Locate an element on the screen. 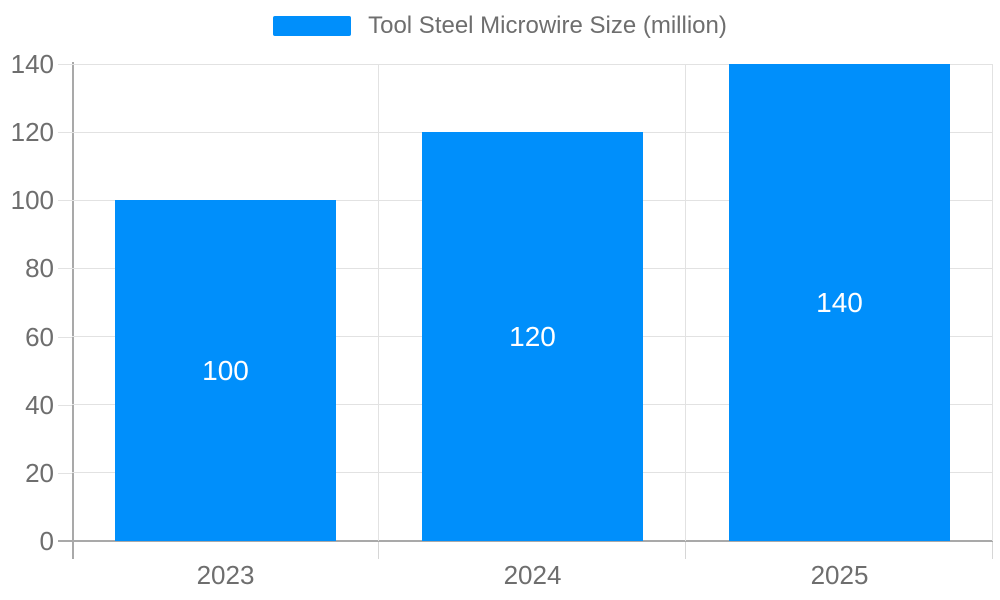 This screenshot has width=1000, height=600. y-axis-label-20: 20 is located at coordinates (39, 472).